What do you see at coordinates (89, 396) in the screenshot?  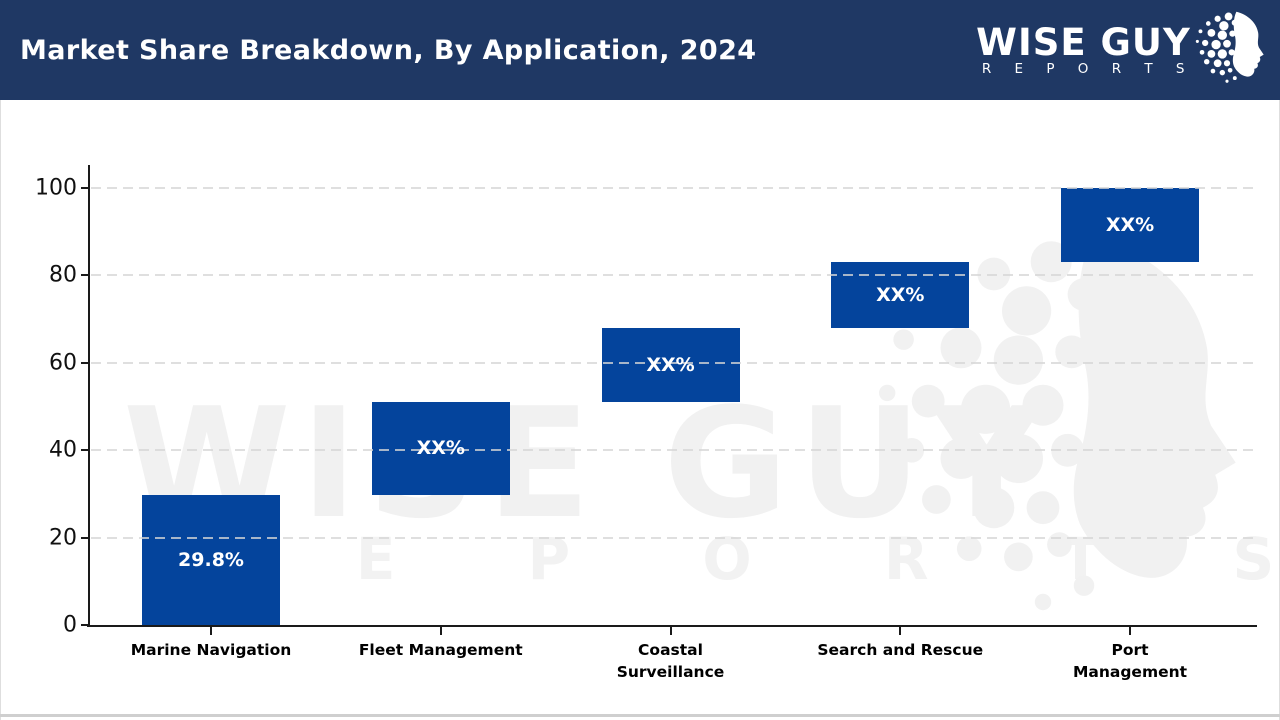 I see `y-axis-line` at bounding box center [89, 396].